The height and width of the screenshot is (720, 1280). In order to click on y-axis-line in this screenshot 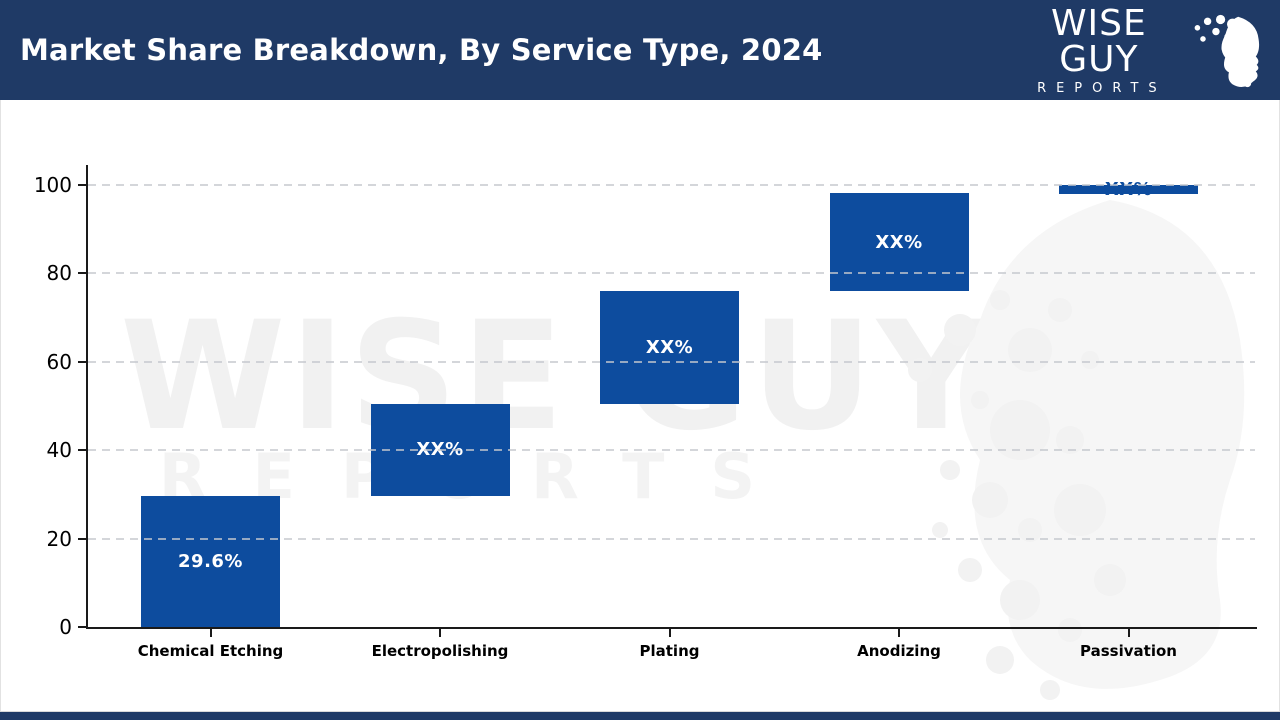, I will do `click(87, 397)`.